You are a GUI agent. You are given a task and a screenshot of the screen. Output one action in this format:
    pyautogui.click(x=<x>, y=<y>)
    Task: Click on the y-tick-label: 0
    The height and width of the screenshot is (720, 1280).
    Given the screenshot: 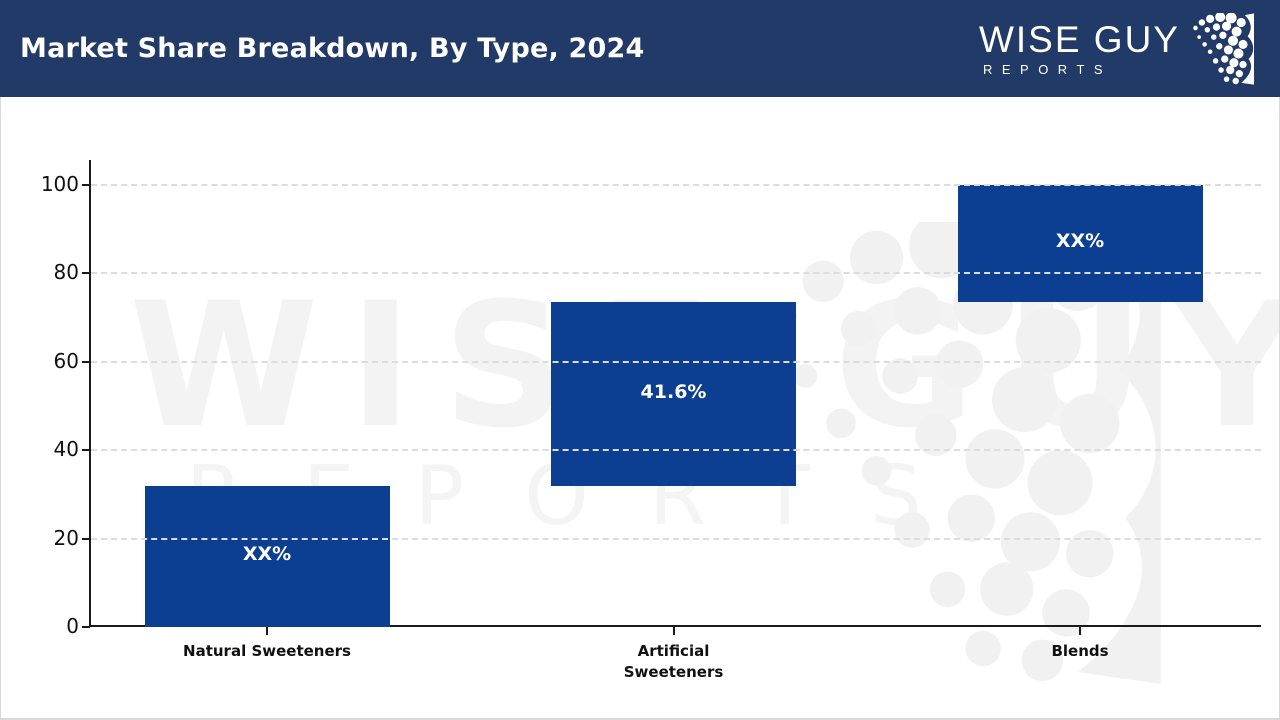 What is the action you would take?
    pyautogui.click(x=72, y=626)
    